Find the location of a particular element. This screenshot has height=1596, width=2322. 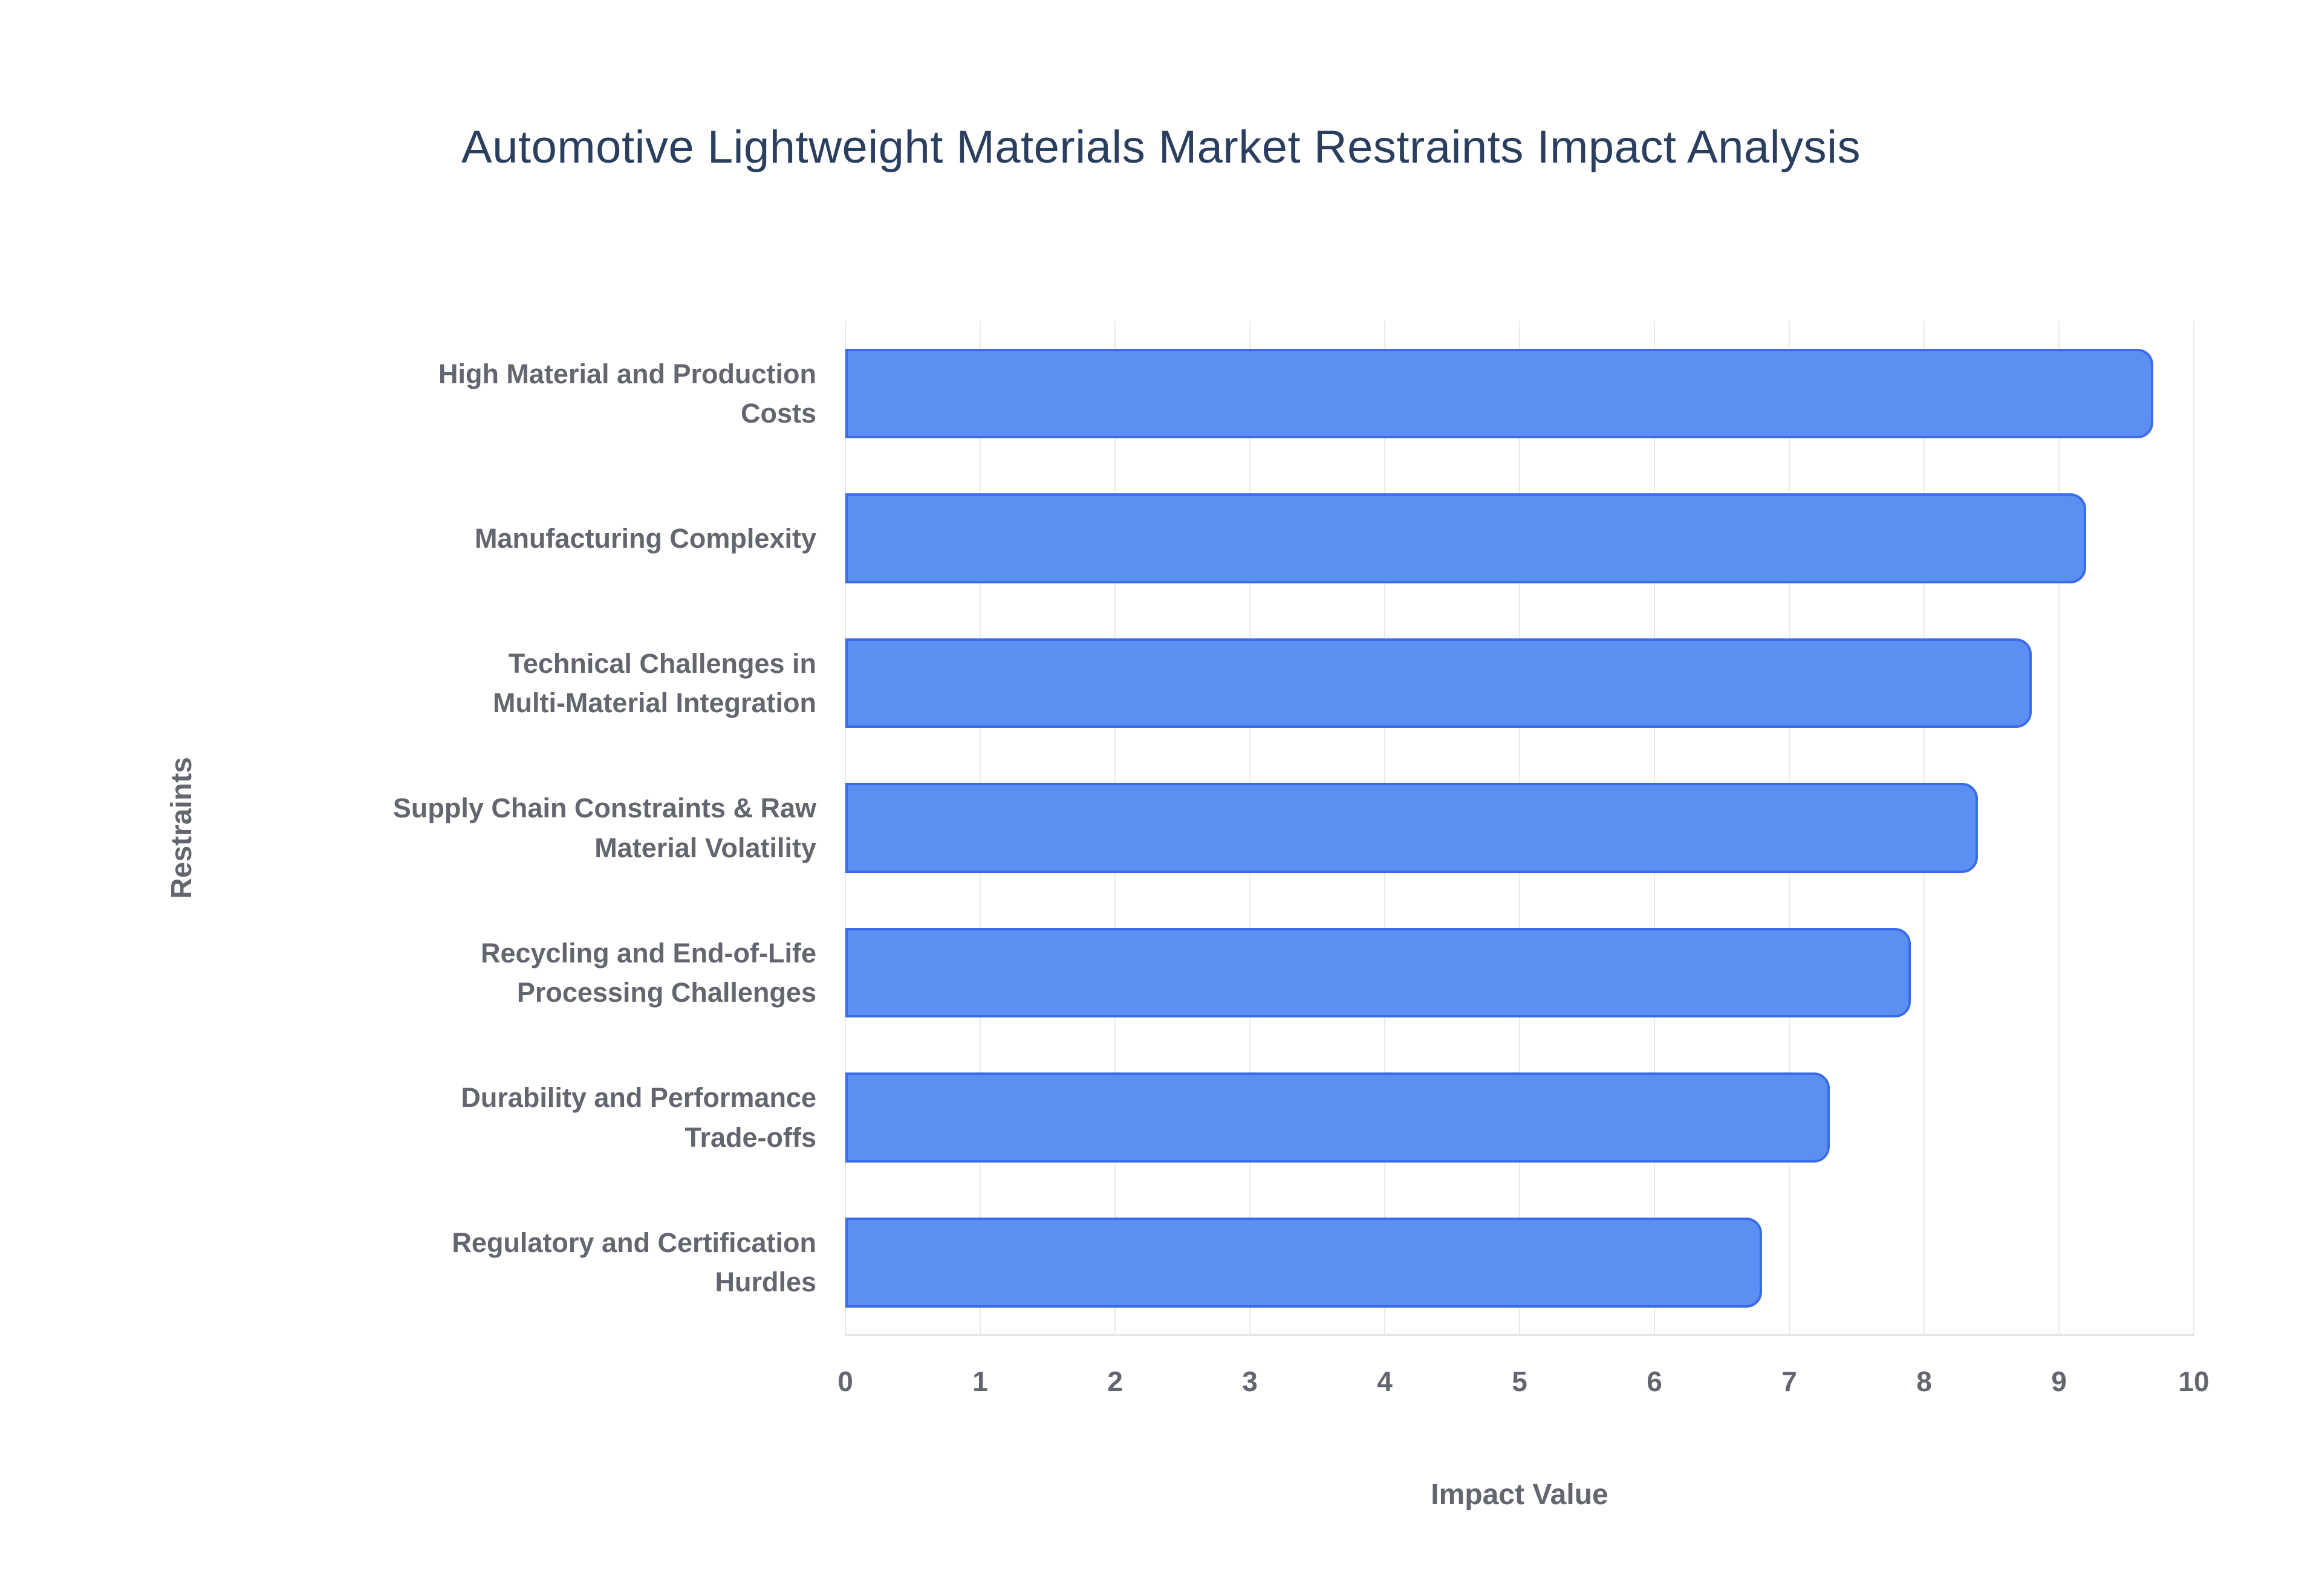

x-tick-label: 0 is located at coordinates (845, 1381).